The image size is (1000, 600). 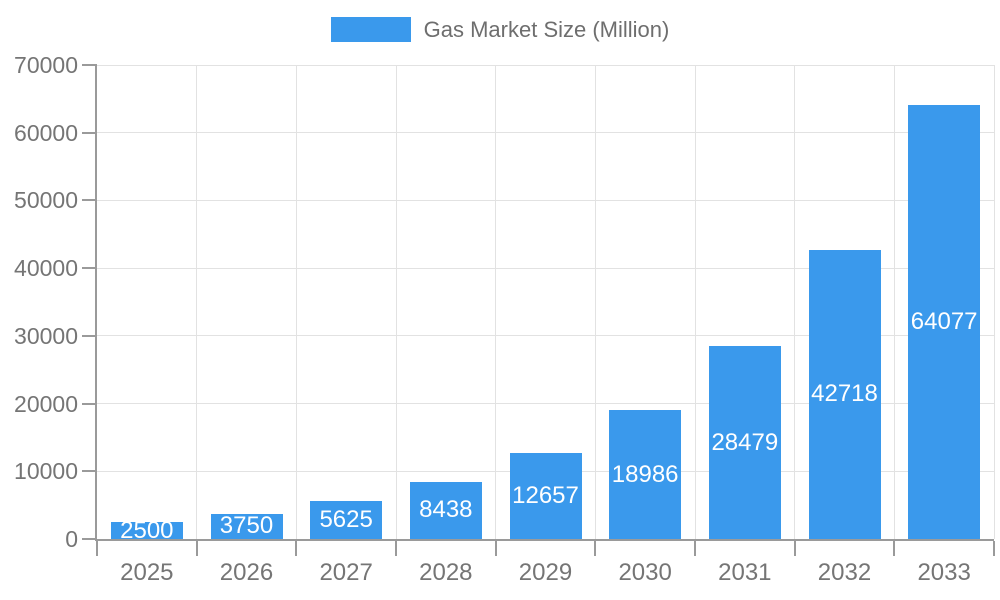 What do you see at coordinates (46, 403) in the screenshot?
I see `y-axis-tick-label: 20000` at bounding box center [46, 403].